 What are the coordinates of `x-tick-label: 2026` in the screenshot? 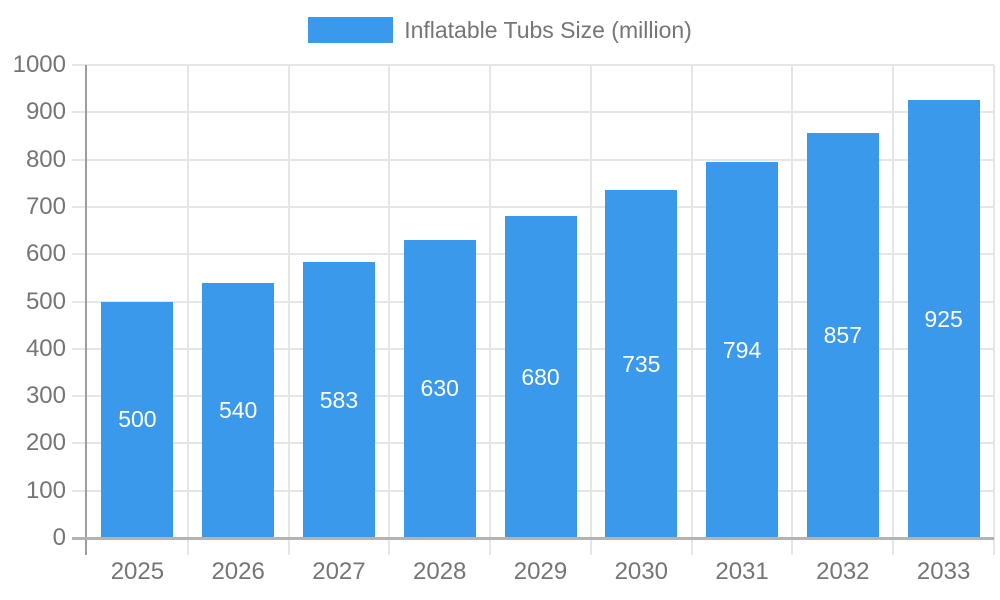 It's located at (238, 571).